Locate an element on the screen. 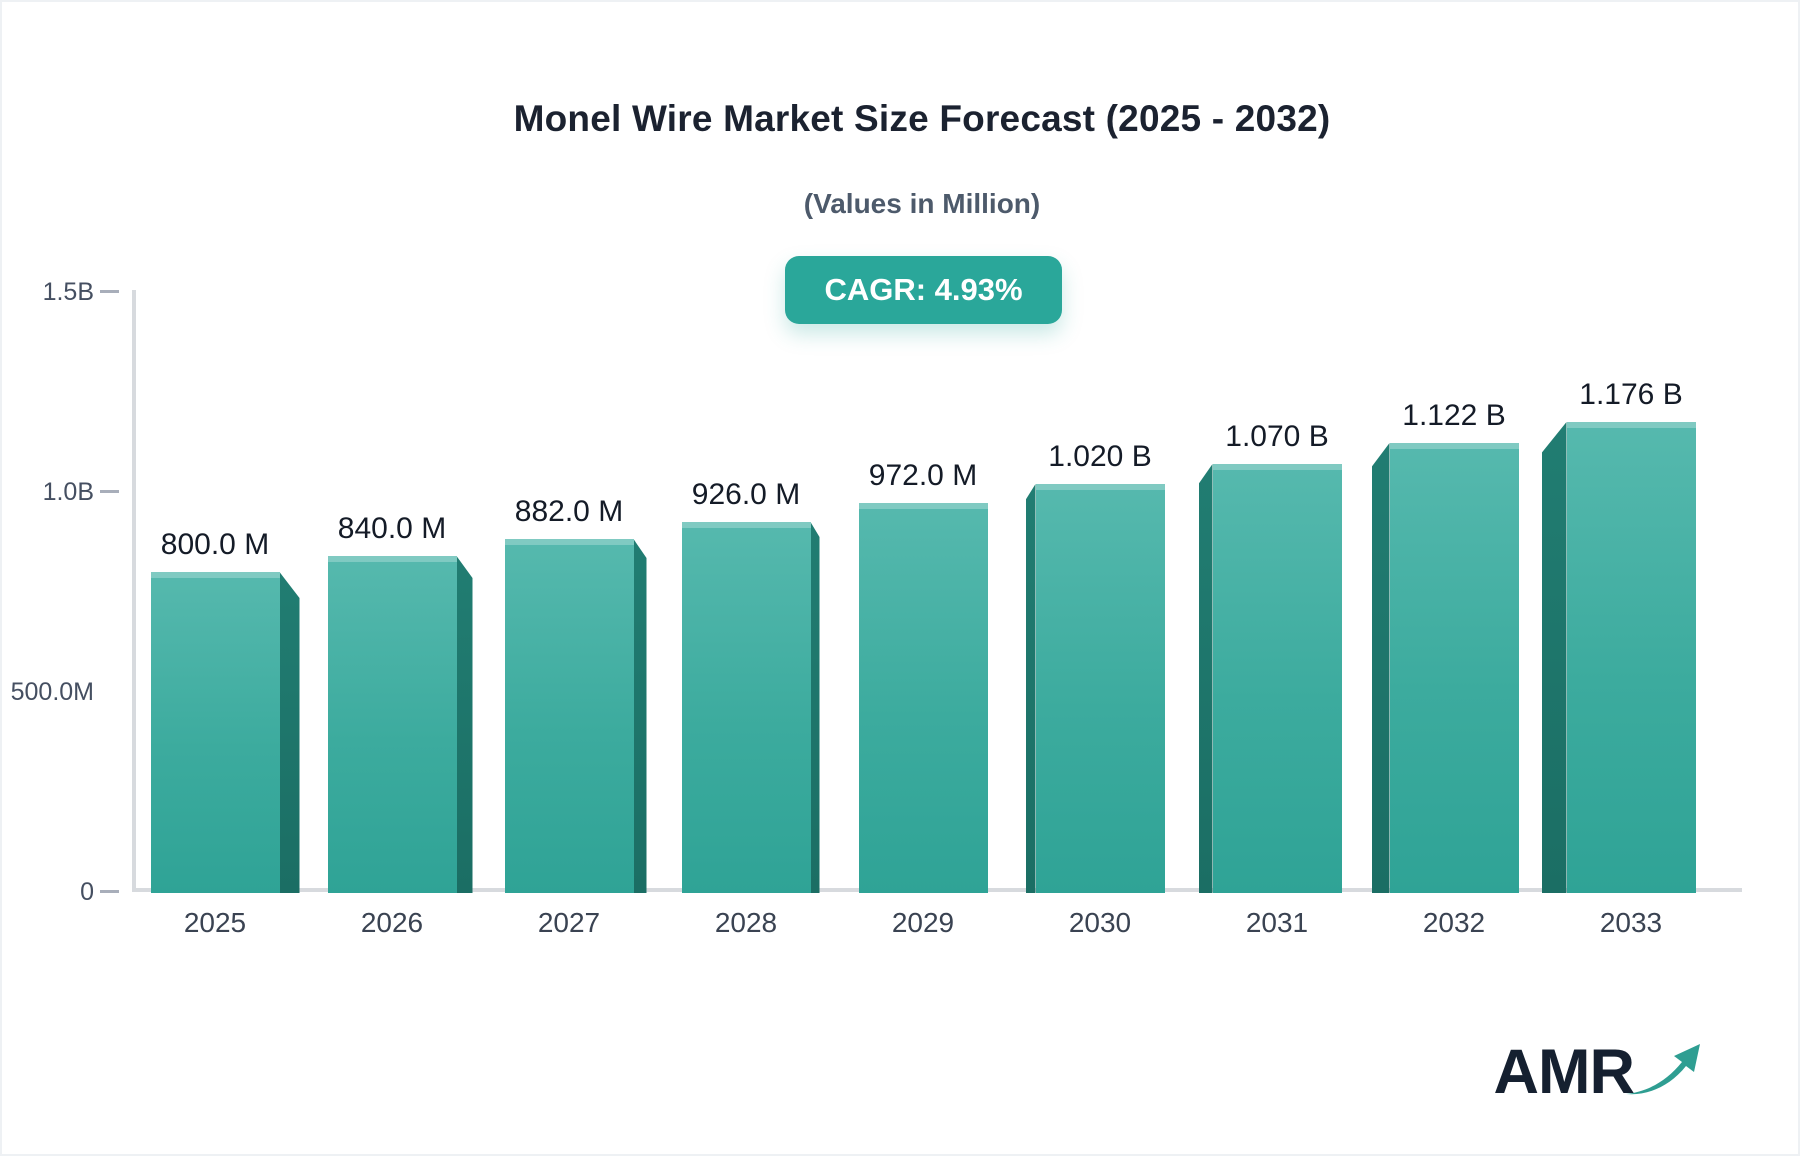 The image size is (1800, 1156). y-axis-label-1.5B: 1.5B is located at coordinates (68, 292).